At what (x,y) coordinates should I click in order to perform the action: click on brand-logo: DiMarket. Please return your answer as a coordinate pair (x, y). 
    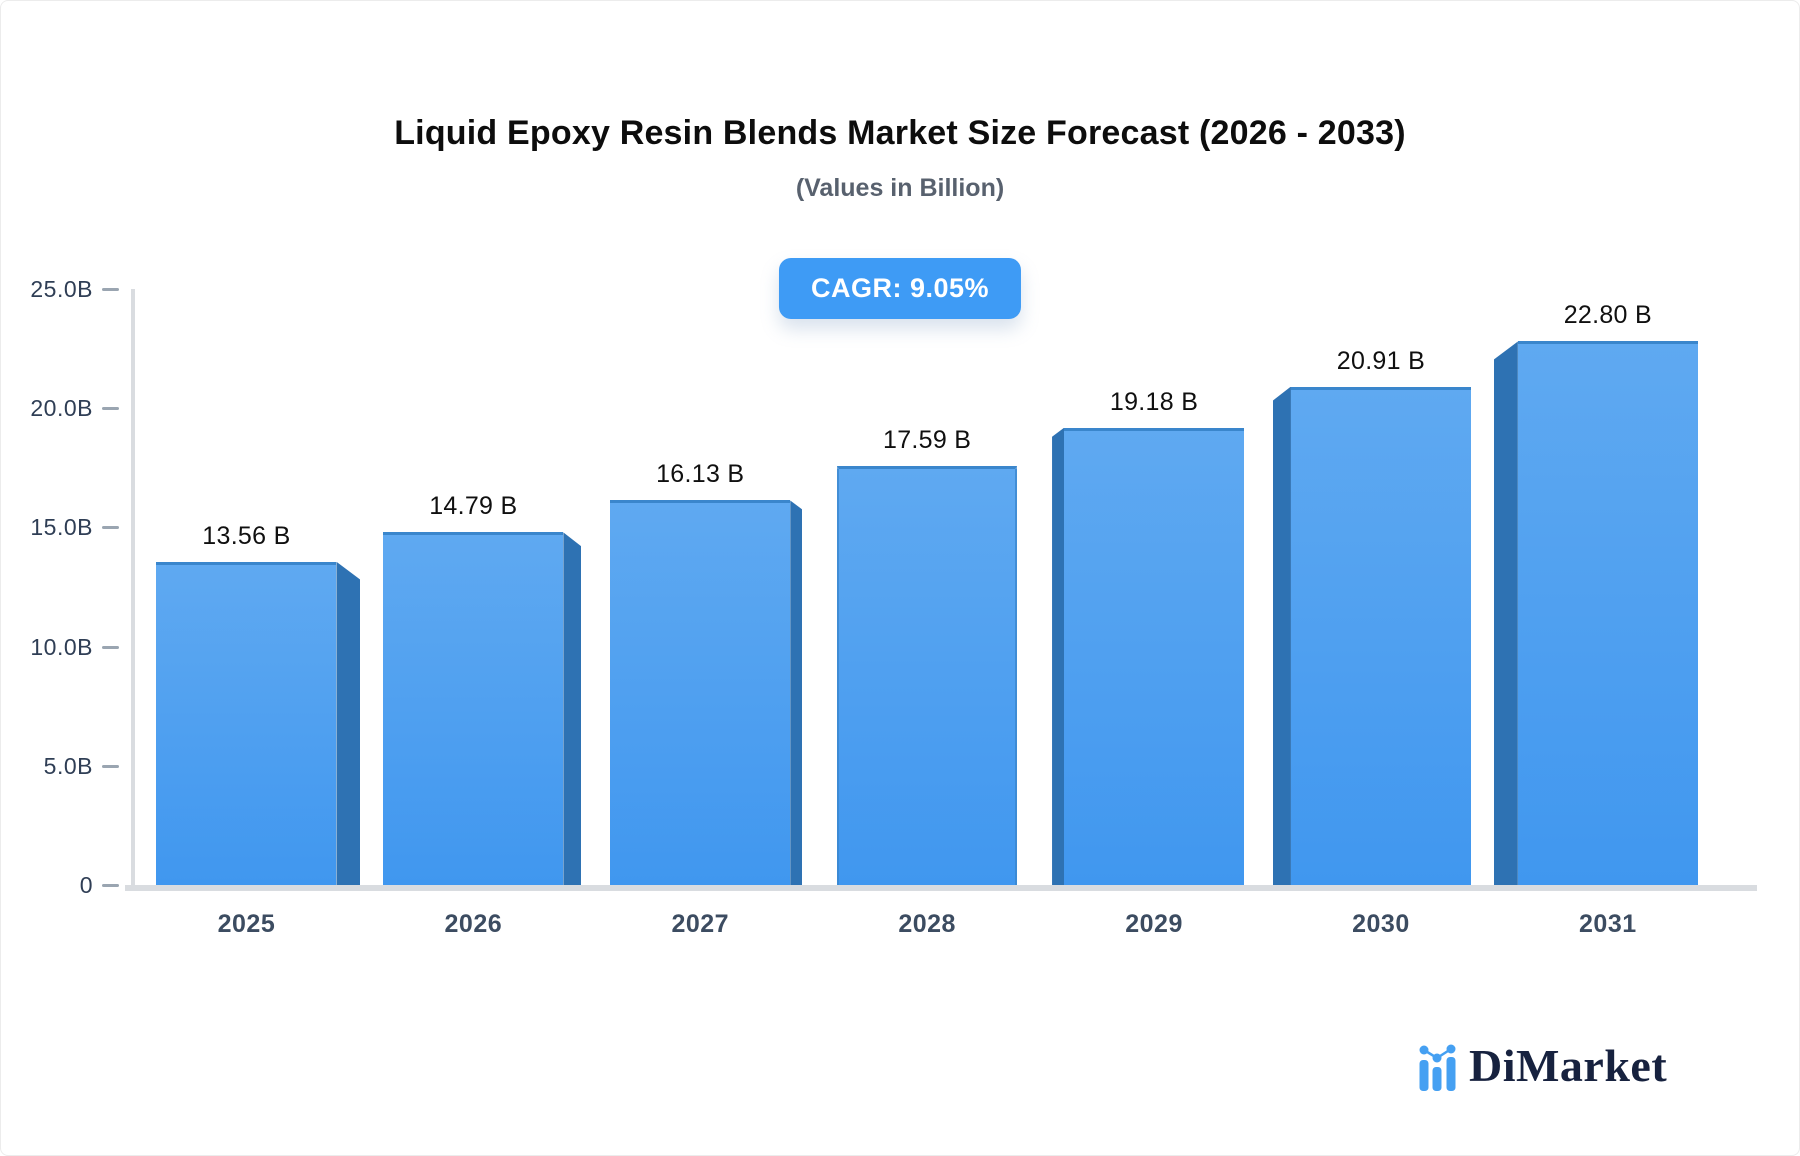
    Looking at the image, I should click on (1541, 1065).